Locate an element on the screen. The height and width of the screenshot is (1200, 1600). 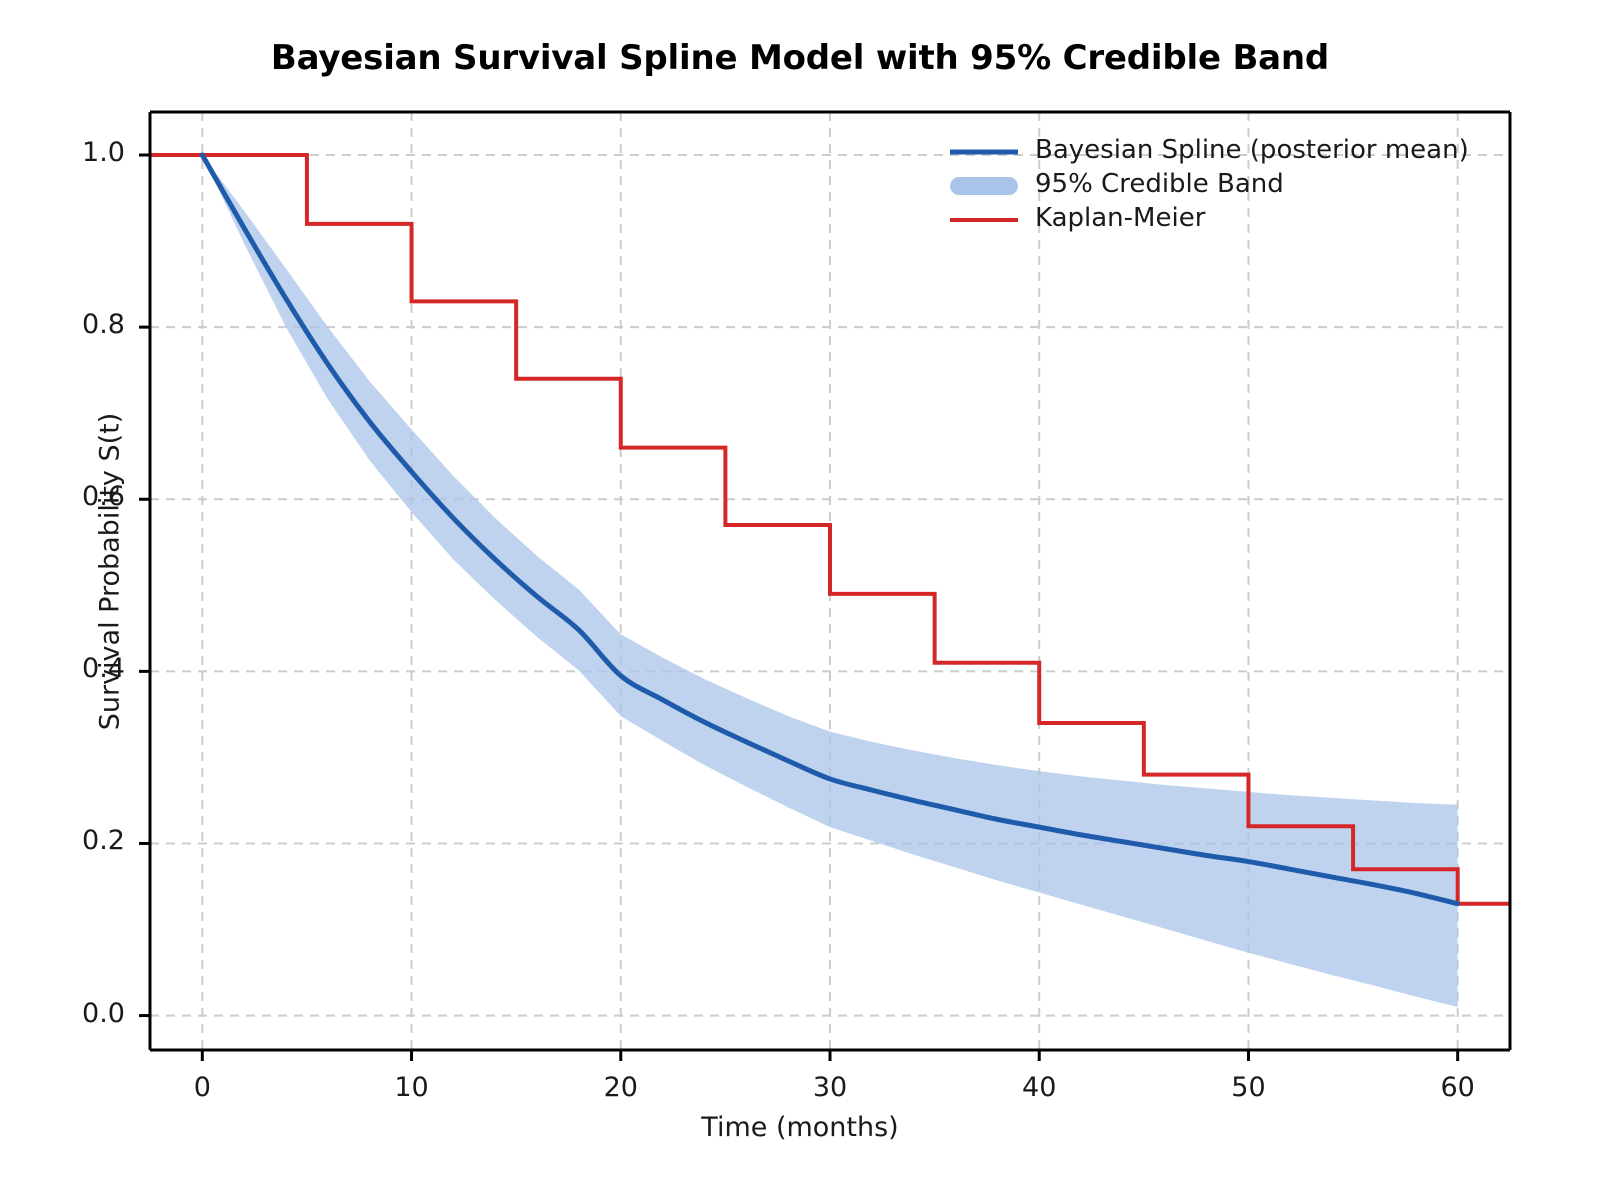
x-axis-label: Time (months) is located at coordinates (800, 1127).